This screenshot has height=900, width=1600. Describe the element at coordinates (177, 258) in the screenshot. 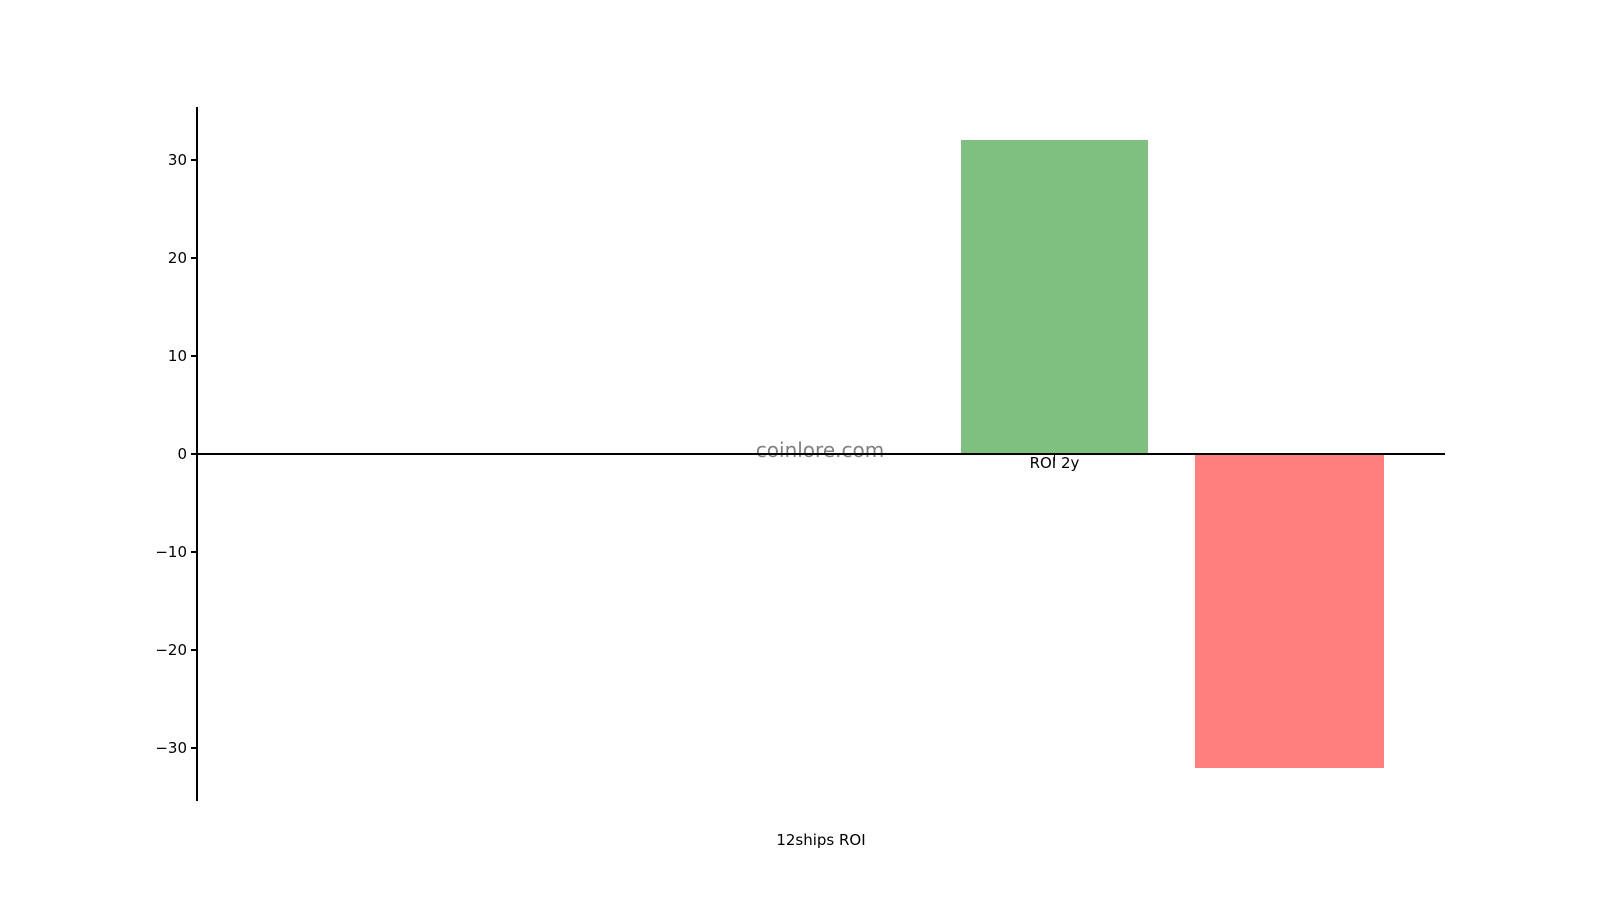

I see `y-tick-label: 20` at that location.